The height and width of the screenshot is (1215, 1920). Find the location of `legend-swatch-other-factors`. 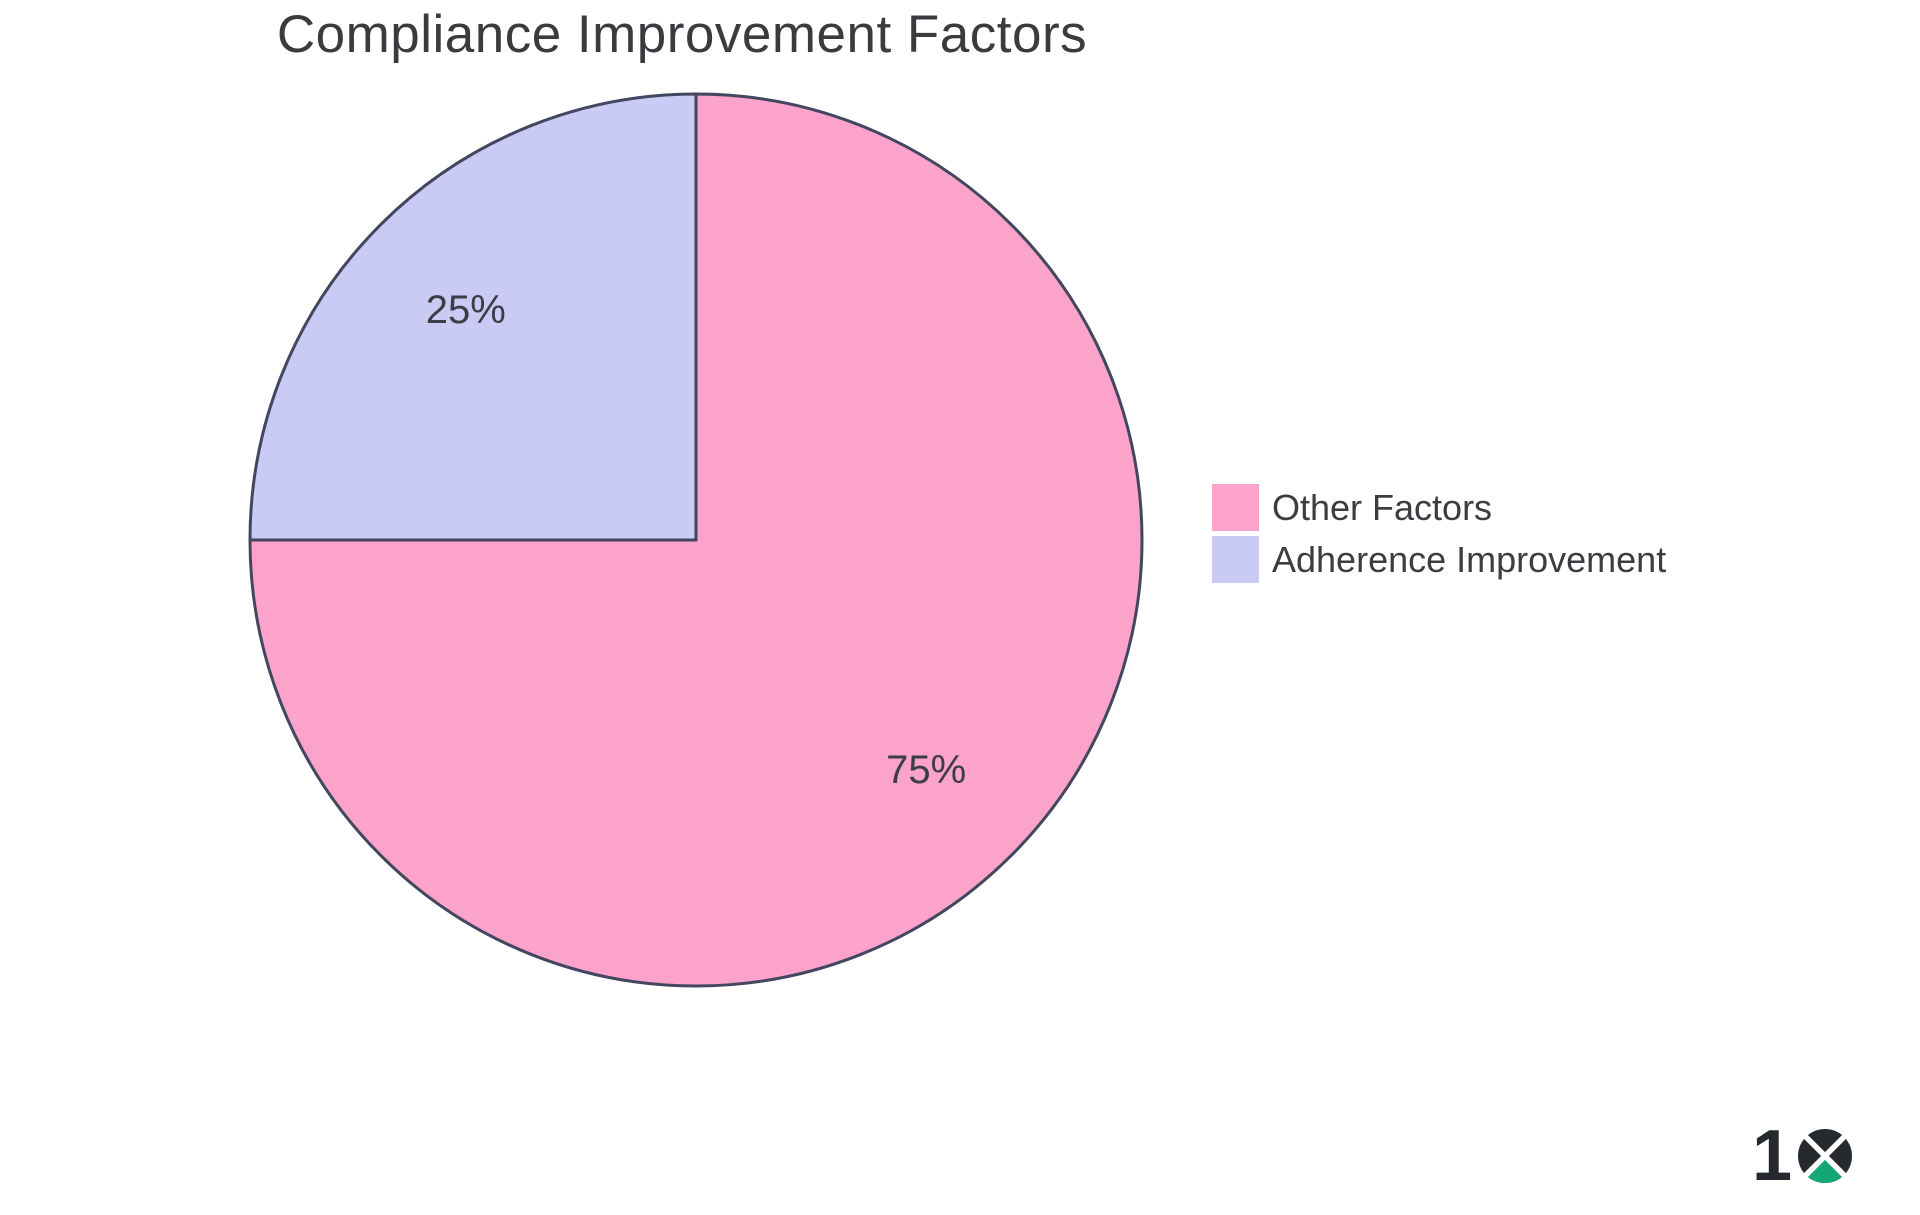

legend-swatch-other-factors is located at coordinates (1235, 507).